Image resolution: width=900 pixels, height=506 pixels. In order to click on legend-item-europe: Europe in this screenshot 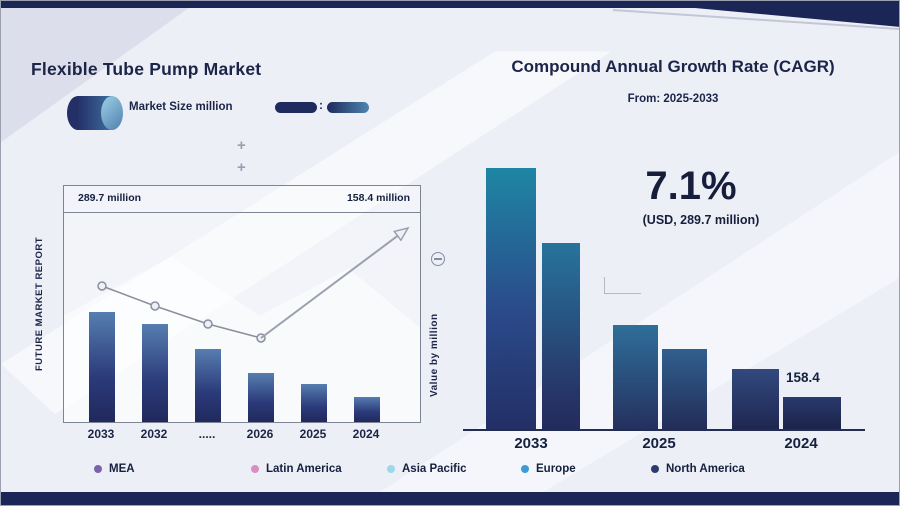, I will do `click(548, 469)`.